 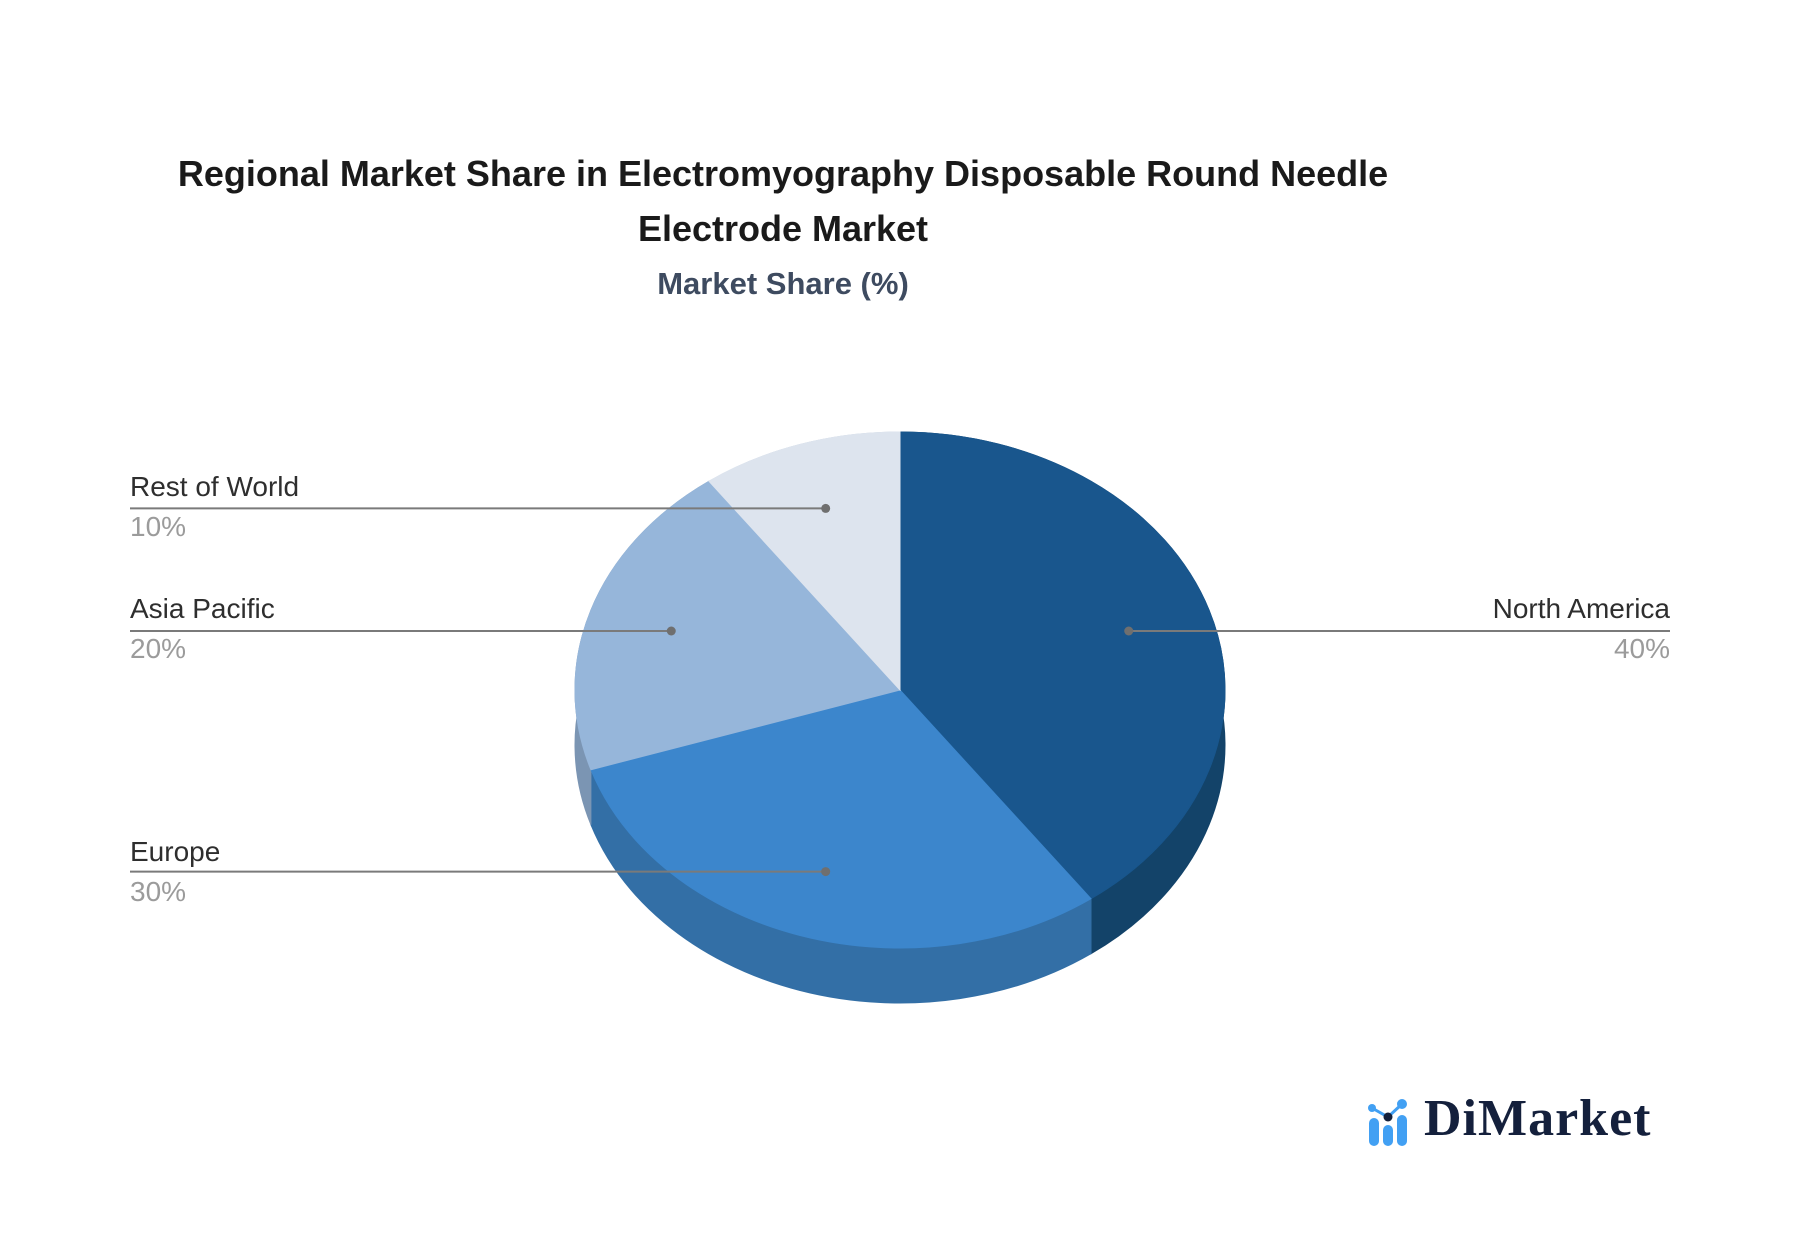 I want to click on brand-logo: DiMarket, so click(x=1509, y=1119).